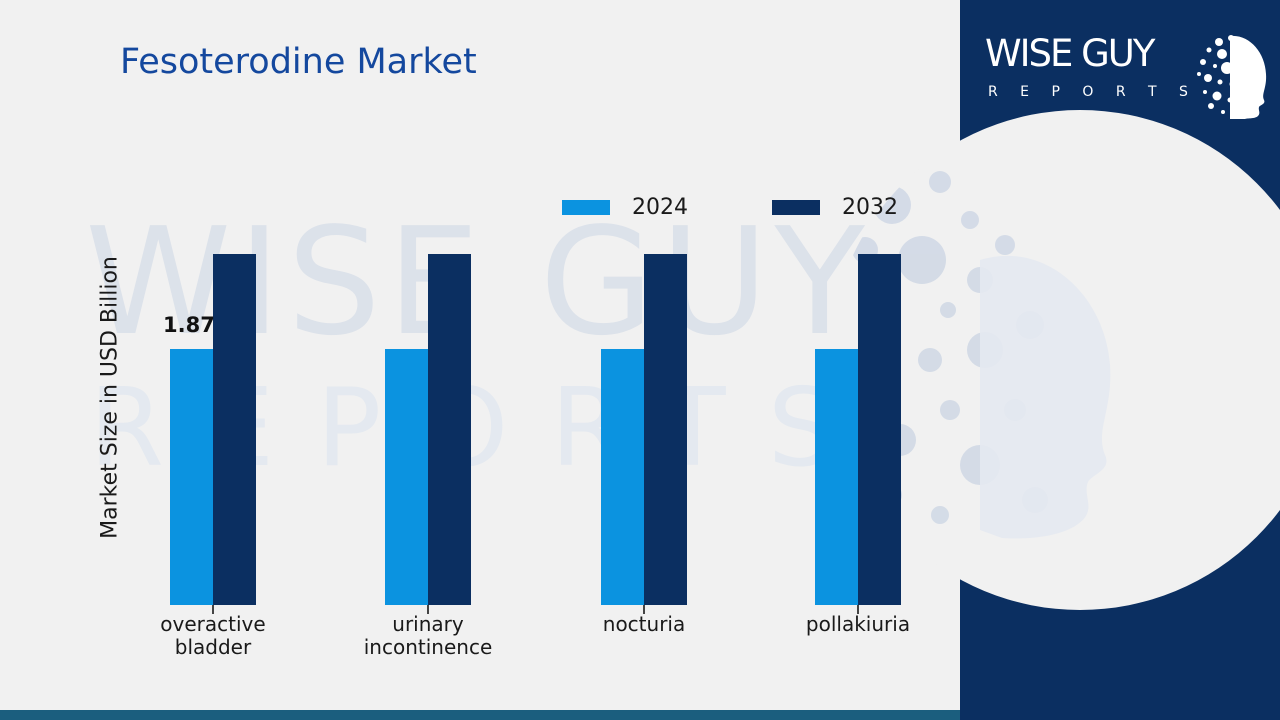  What do you see at coordinates (835, 207) in the screenshot?
I see `legend-item-2032: 2032` at bounding box center [835, 207].